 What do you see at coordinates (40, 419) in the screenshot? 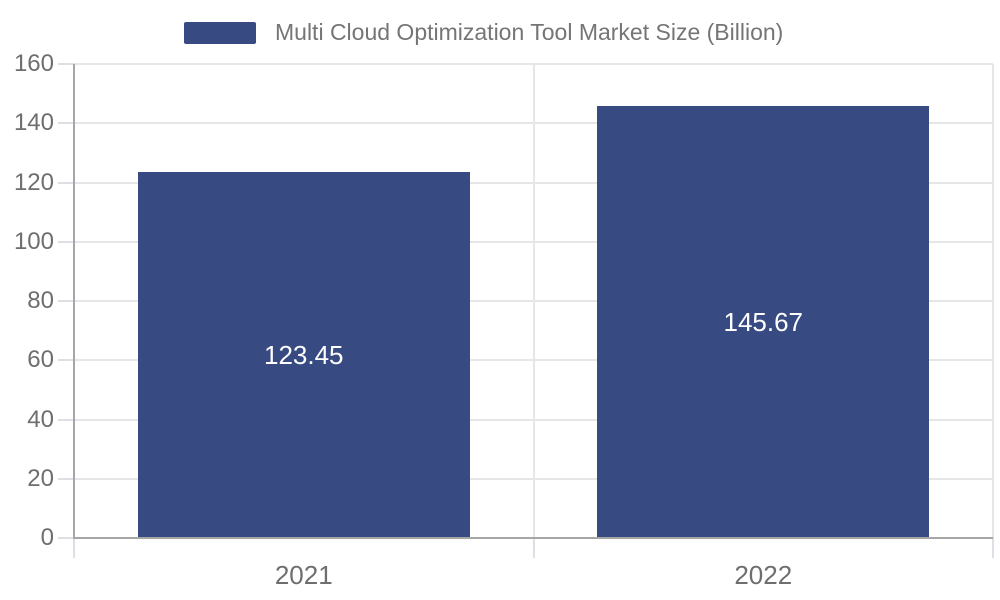
I see `y-axis-tick-label: 40` at bounding box center [40, 419].